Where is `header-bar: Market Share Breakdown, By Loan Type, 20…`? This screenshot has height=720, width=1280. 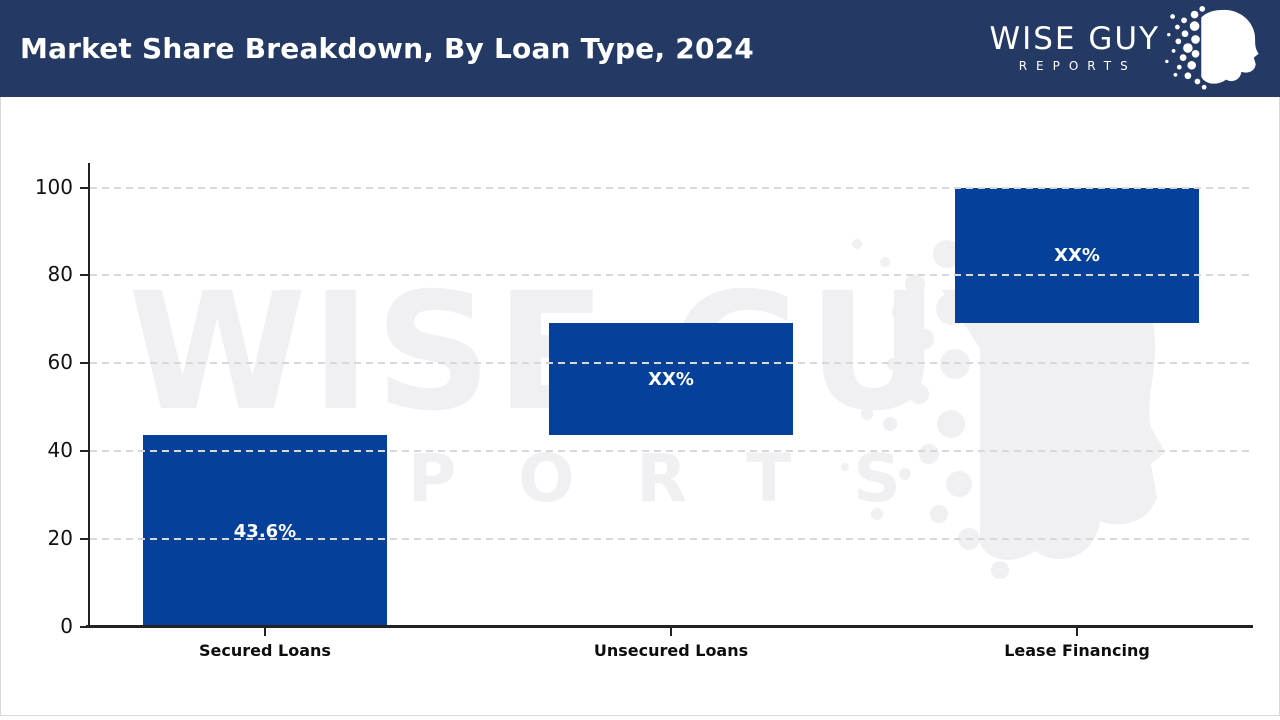 header-bar: Market Share Breakdown, By Loan Type, 20… is located at coordinates (640, 48).